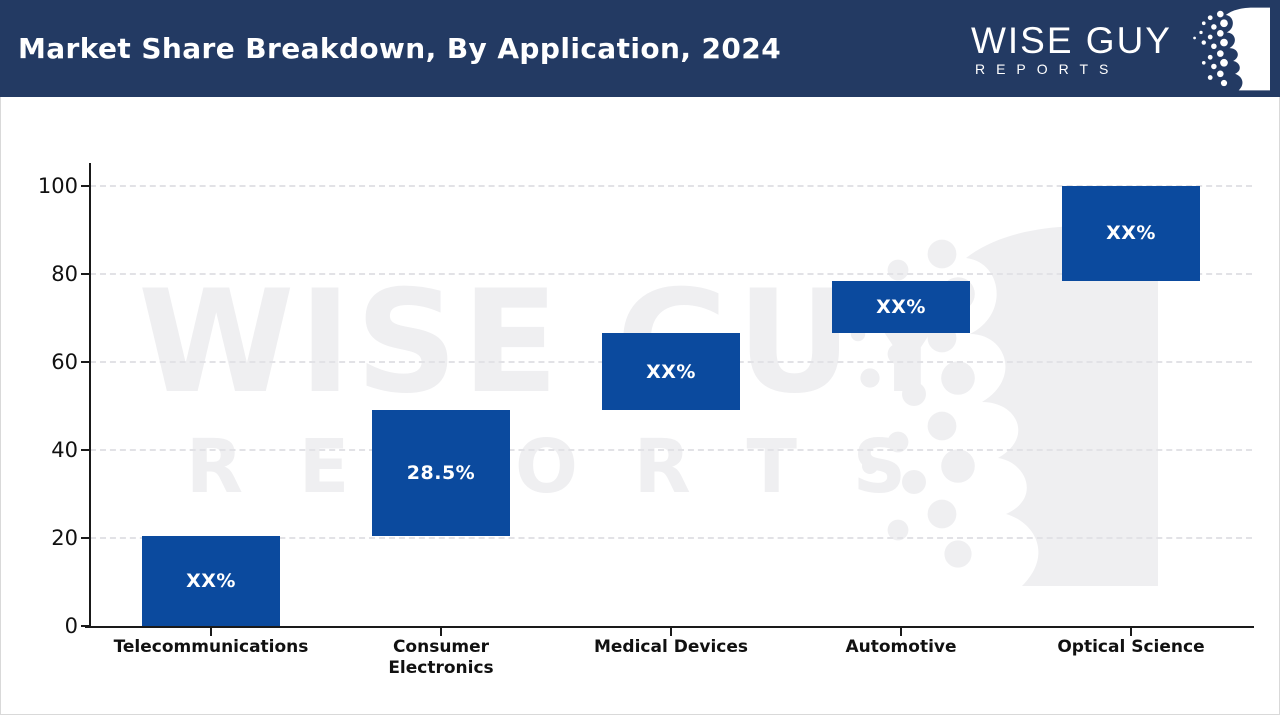 Image resolution: width=1280 pixels, height=720 pixels. Describe the element at coordinates (670, 647) in the screenshot. I see `x-category-label-medical-devices: Medical Devices` at that location.